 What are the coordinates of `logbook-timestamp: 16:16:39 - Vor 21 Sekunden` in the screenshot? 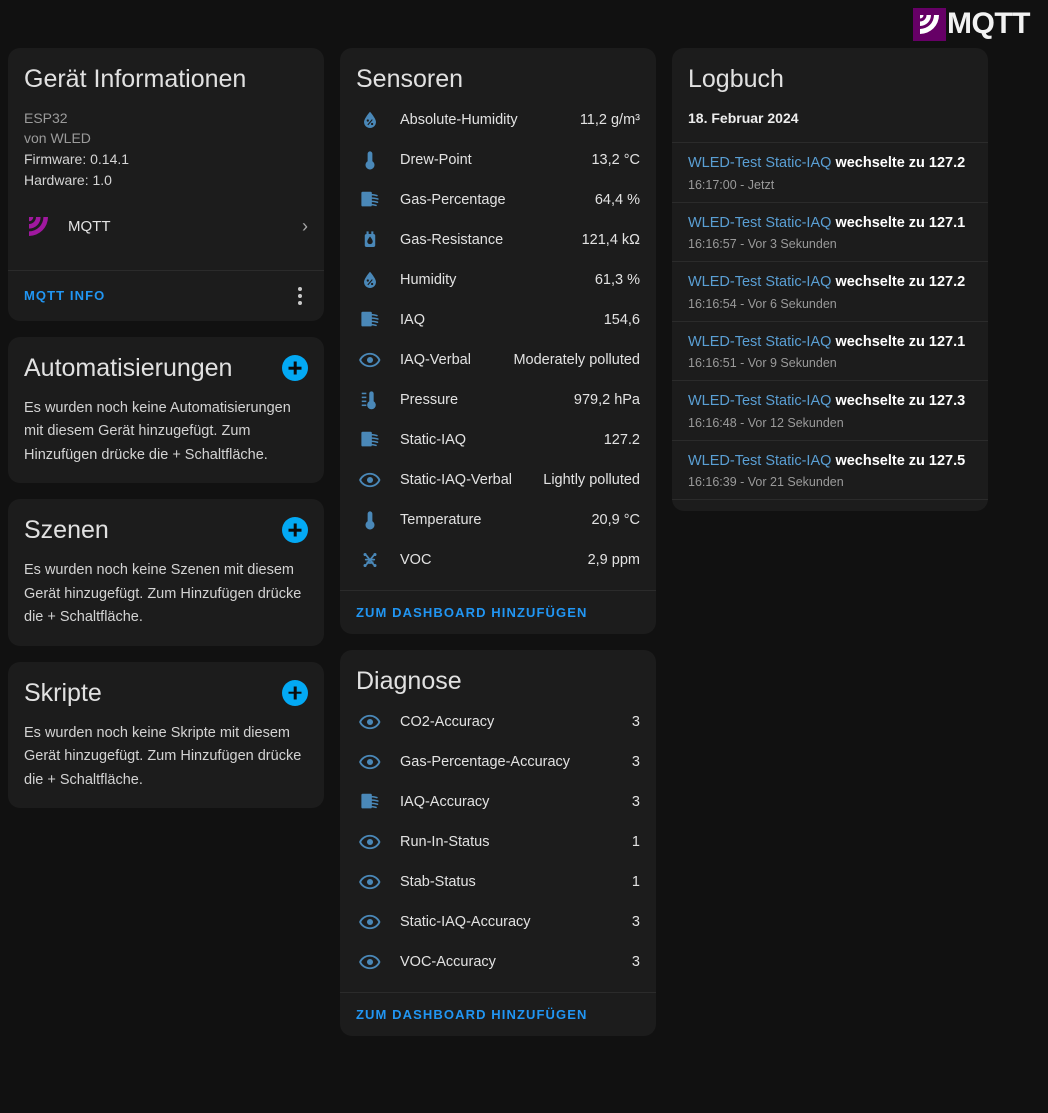 It's located at (766, 482).